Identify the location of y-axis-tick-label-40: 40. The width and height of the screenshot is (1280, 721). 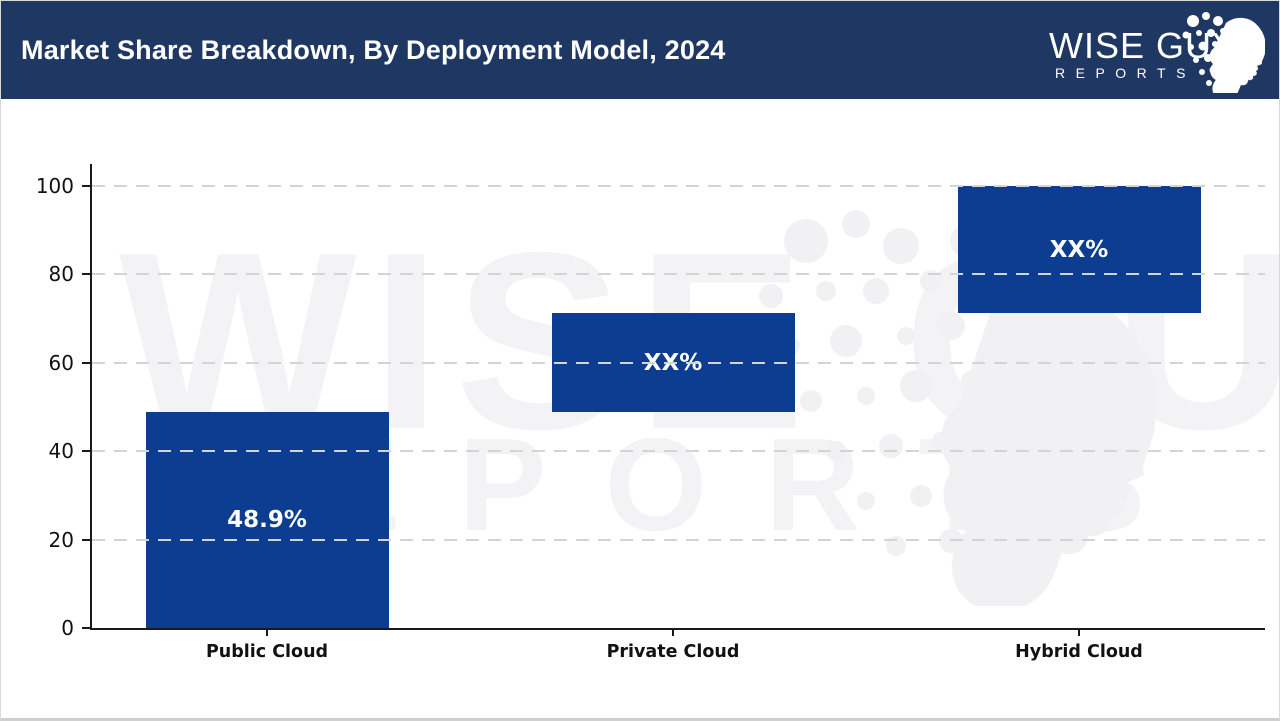
(61, 451).